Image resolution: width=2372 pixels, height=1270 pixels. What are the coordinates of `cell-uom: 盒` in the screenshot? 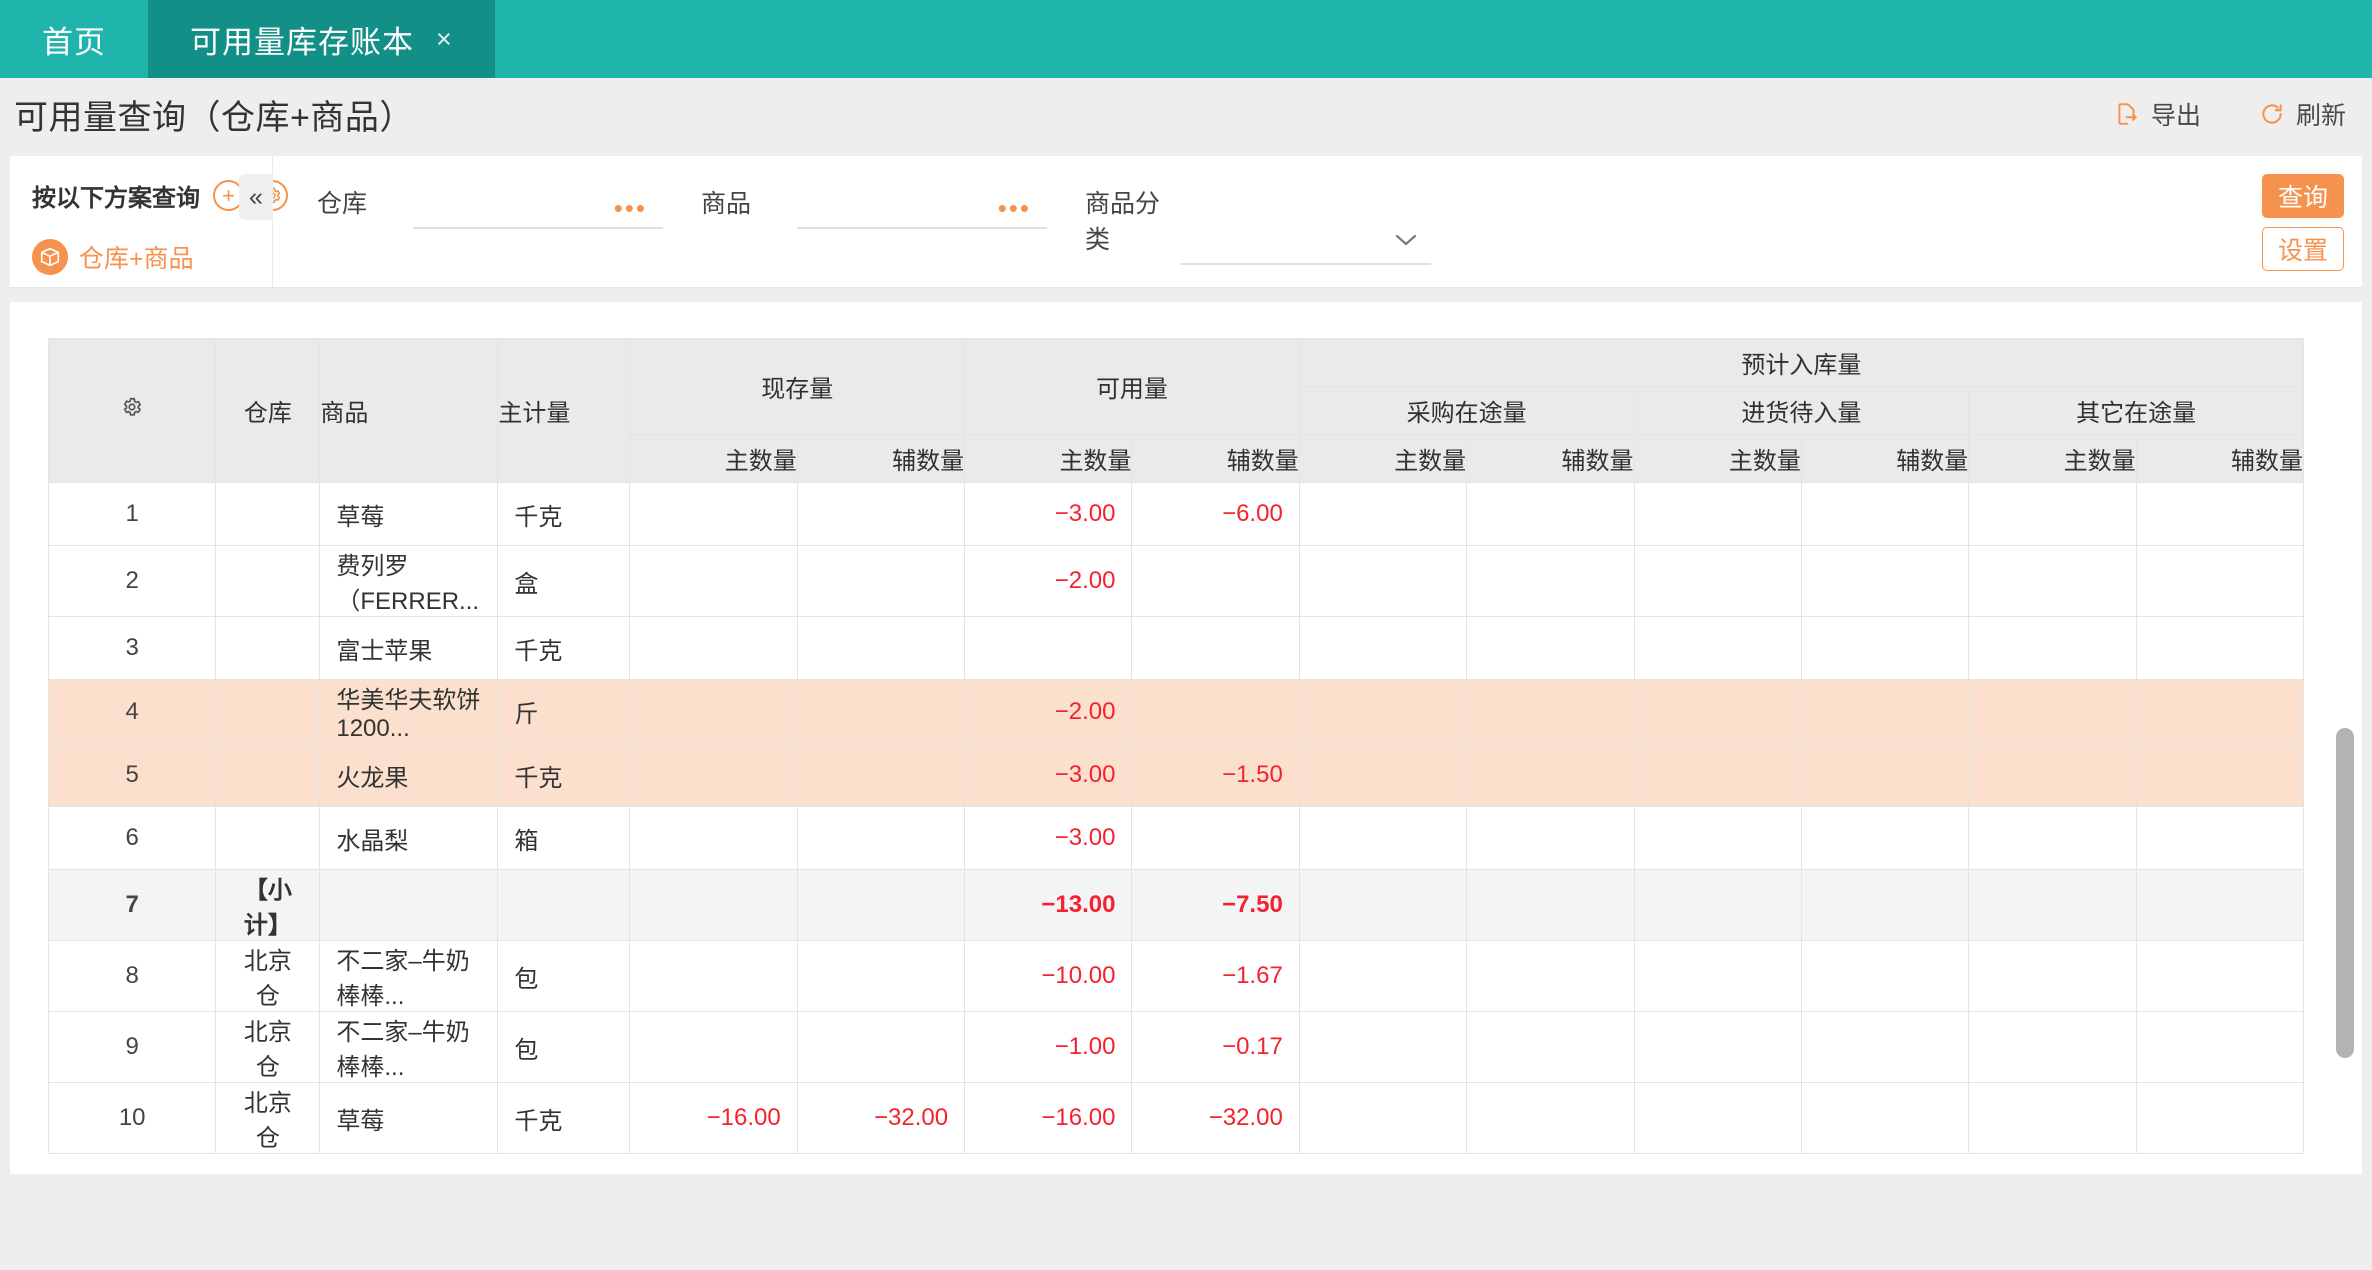 It's located at (564, 581).